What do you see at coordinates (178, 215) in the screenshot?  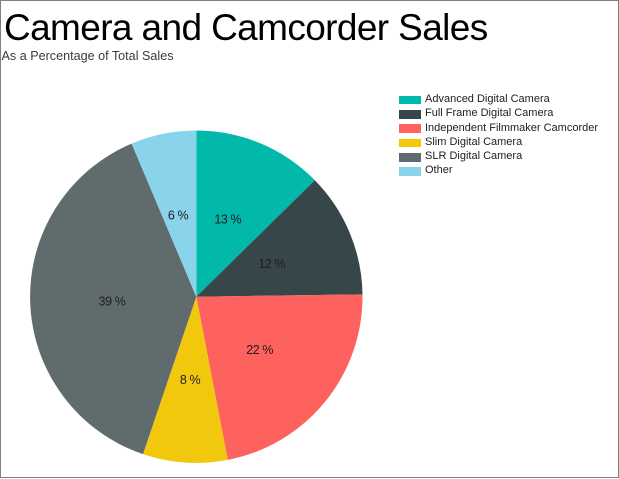 I see `svg-text: 6 %` at bounding box center [178, 215].